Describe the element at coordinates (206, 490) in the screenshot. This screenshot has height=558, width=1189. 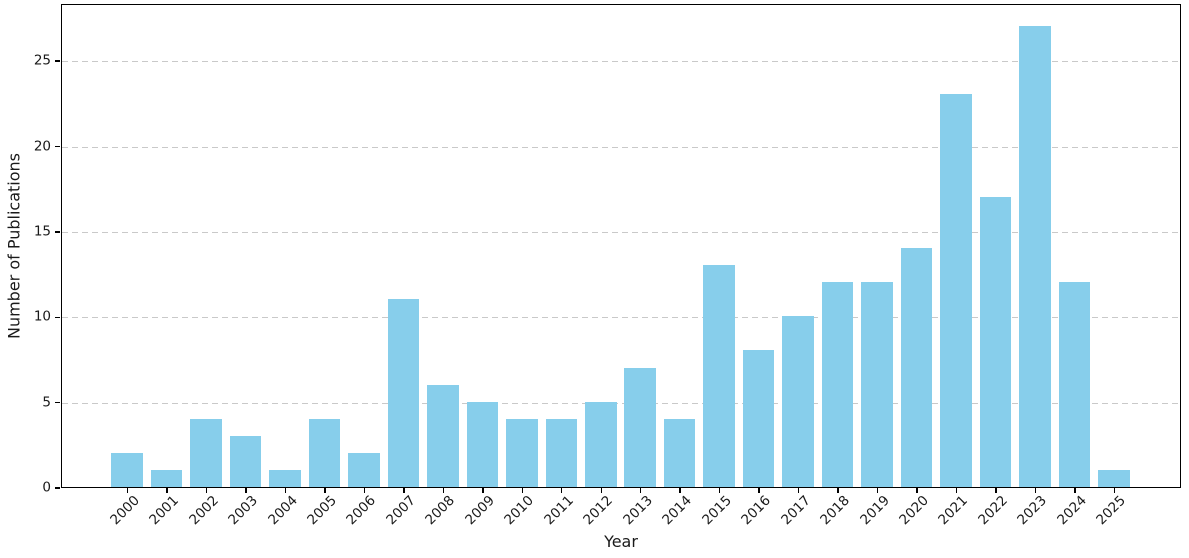
I see `x-tick-mark-2002` at that location.